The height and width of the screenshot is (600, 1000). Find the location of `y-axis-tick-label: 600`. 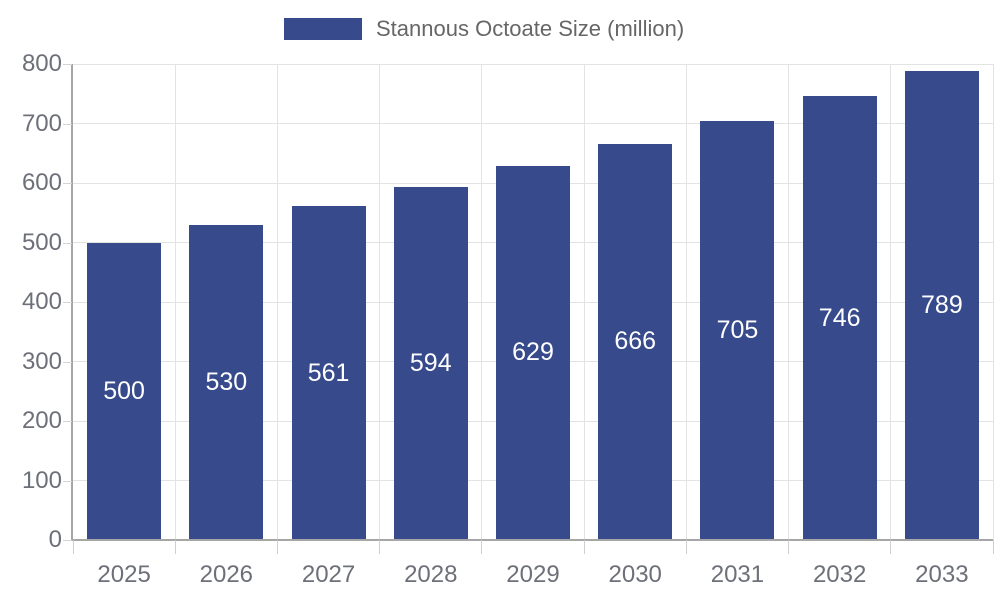

y-axis-tick-label: 600 is located at coordinates (41, 182).